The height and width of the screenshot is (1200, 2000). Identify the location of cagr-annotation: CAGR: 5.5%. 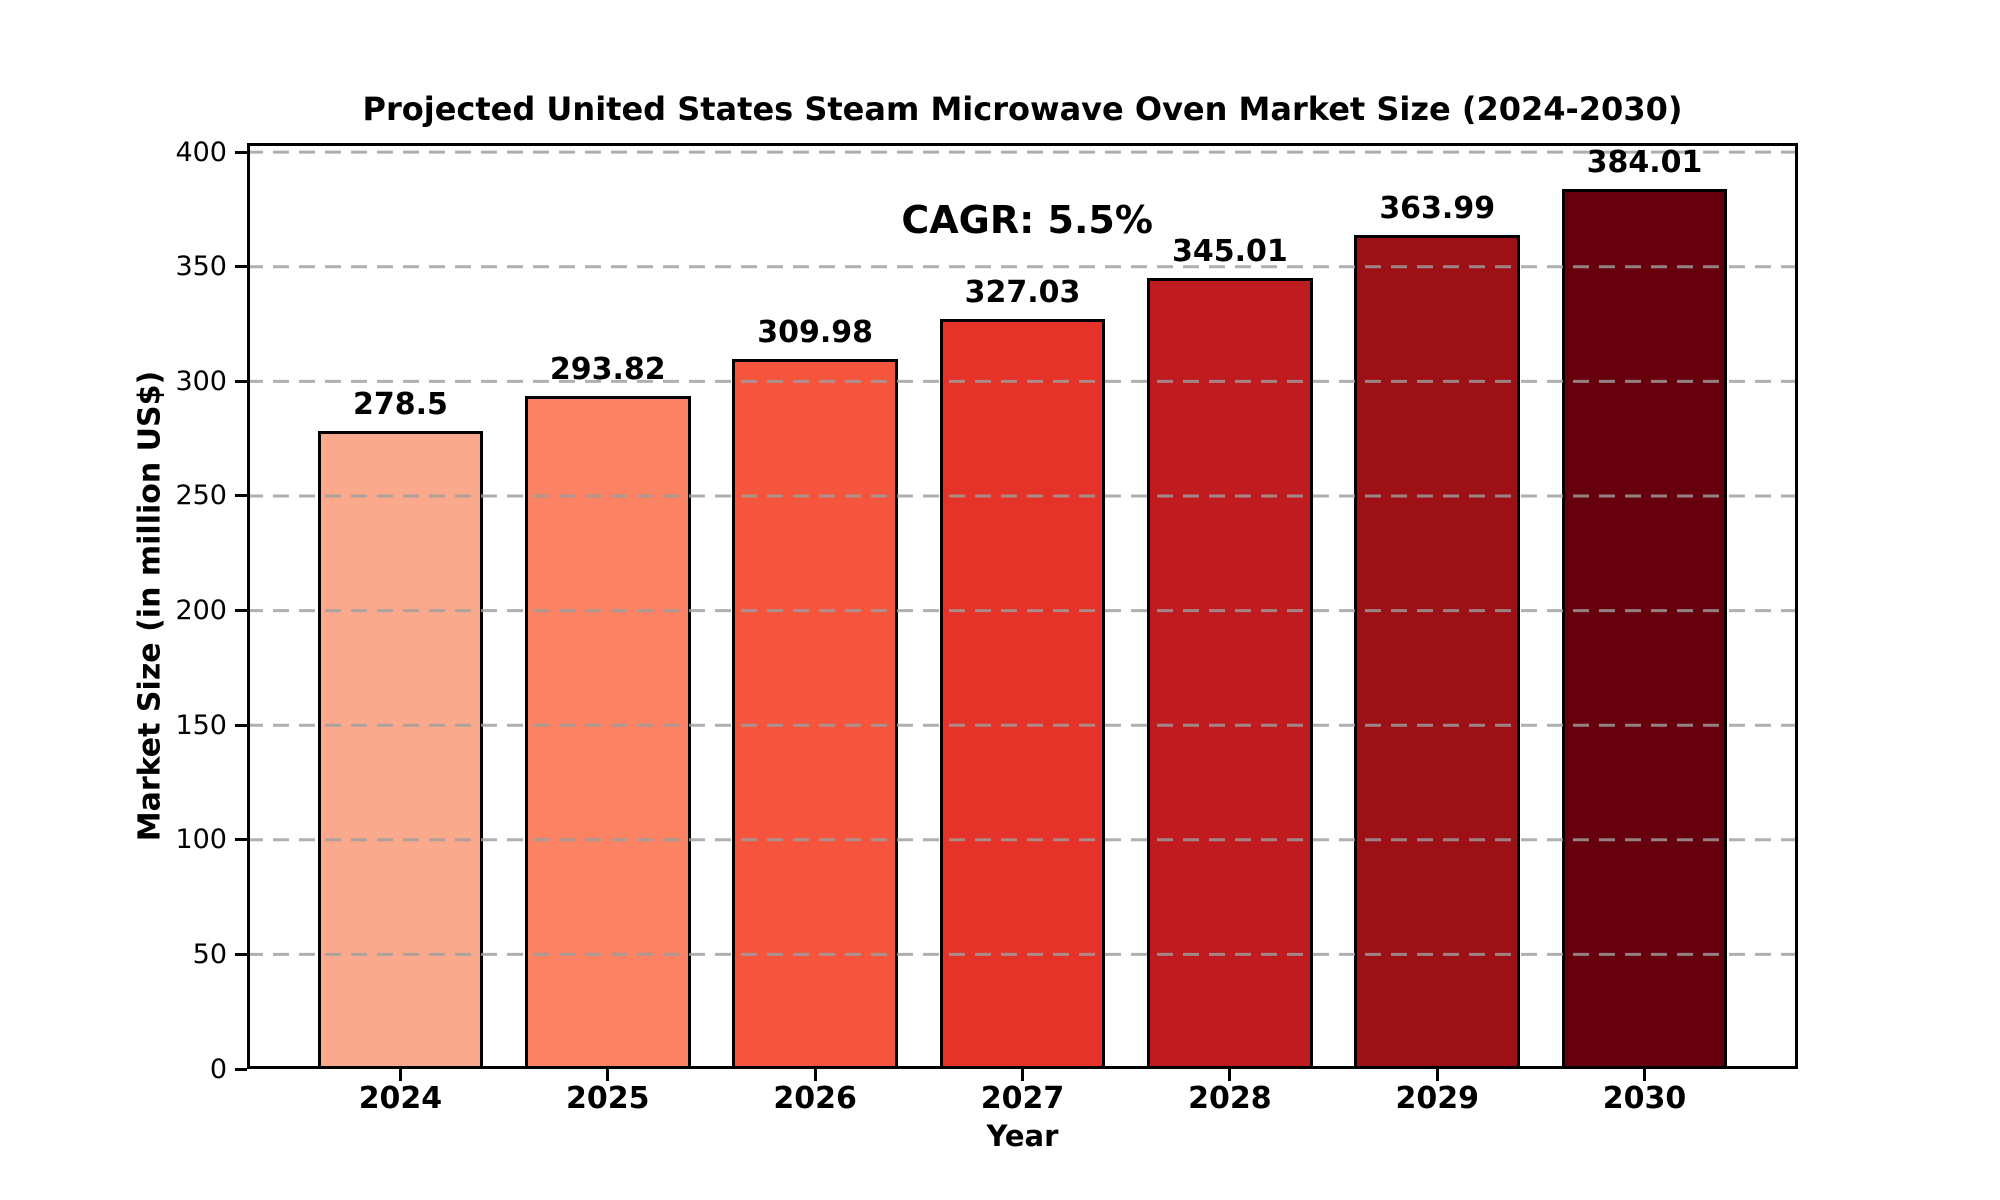
(1027, 220).